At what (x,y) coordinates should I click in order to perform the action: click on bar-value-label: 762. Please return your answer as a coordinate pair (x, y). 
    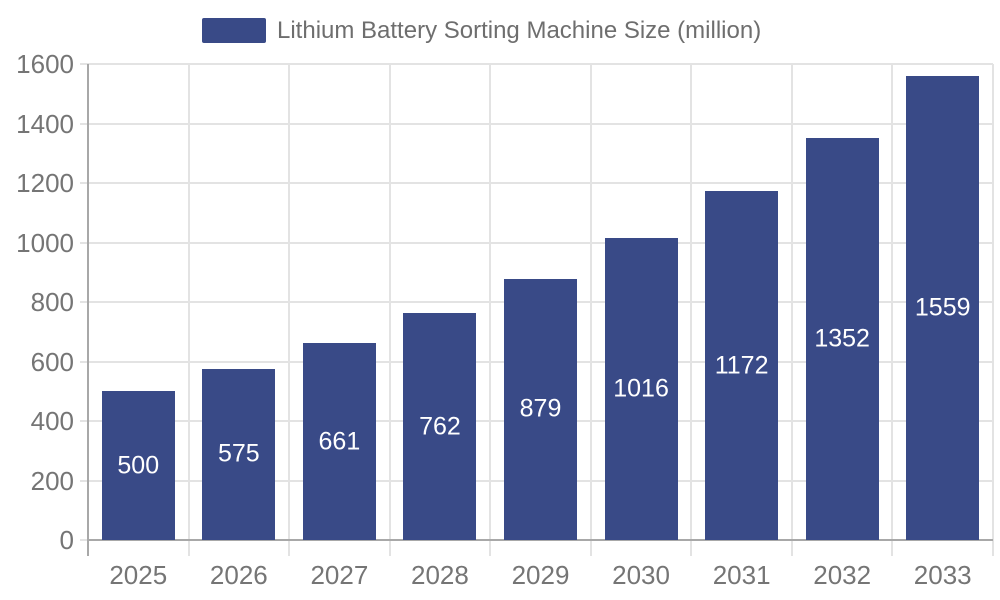
    Looking at the image, I should click on (440, 426).